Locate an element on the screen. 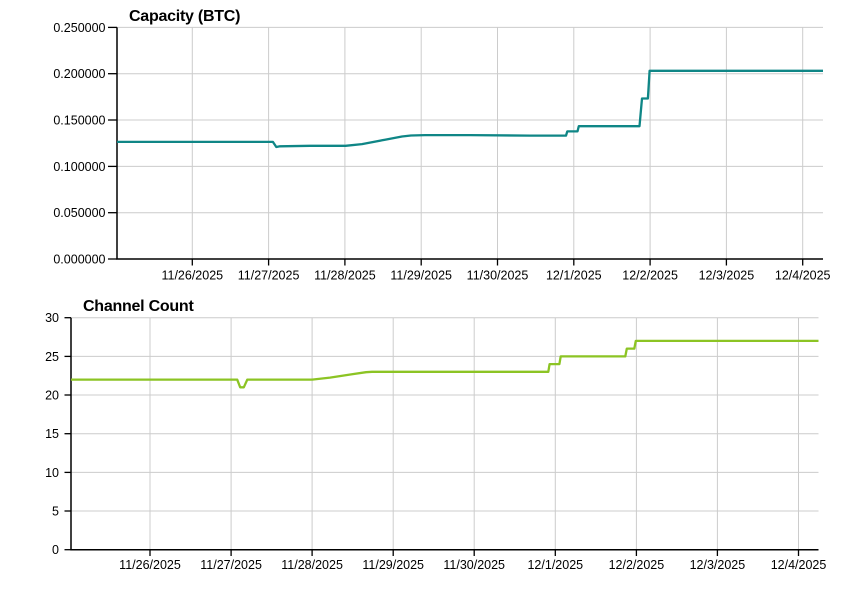 This screenshot has height=600, width=860. svg-text: 0.200000 is located at coordinates (79, 74).